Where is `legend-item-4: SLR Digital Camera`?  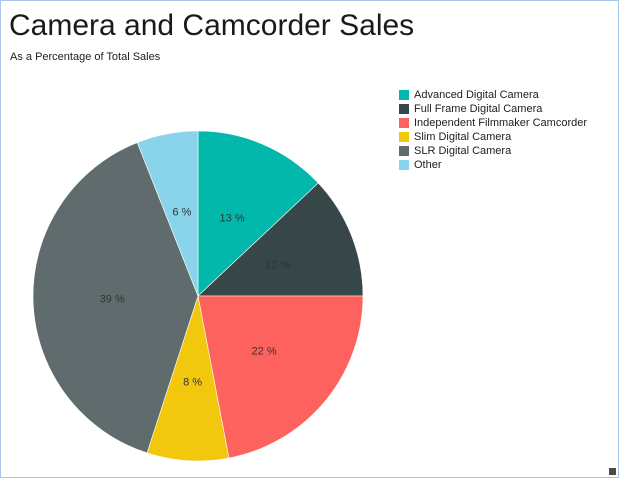 legend-item-4: SLR Digital Camera is located at coordinates (493, 150).